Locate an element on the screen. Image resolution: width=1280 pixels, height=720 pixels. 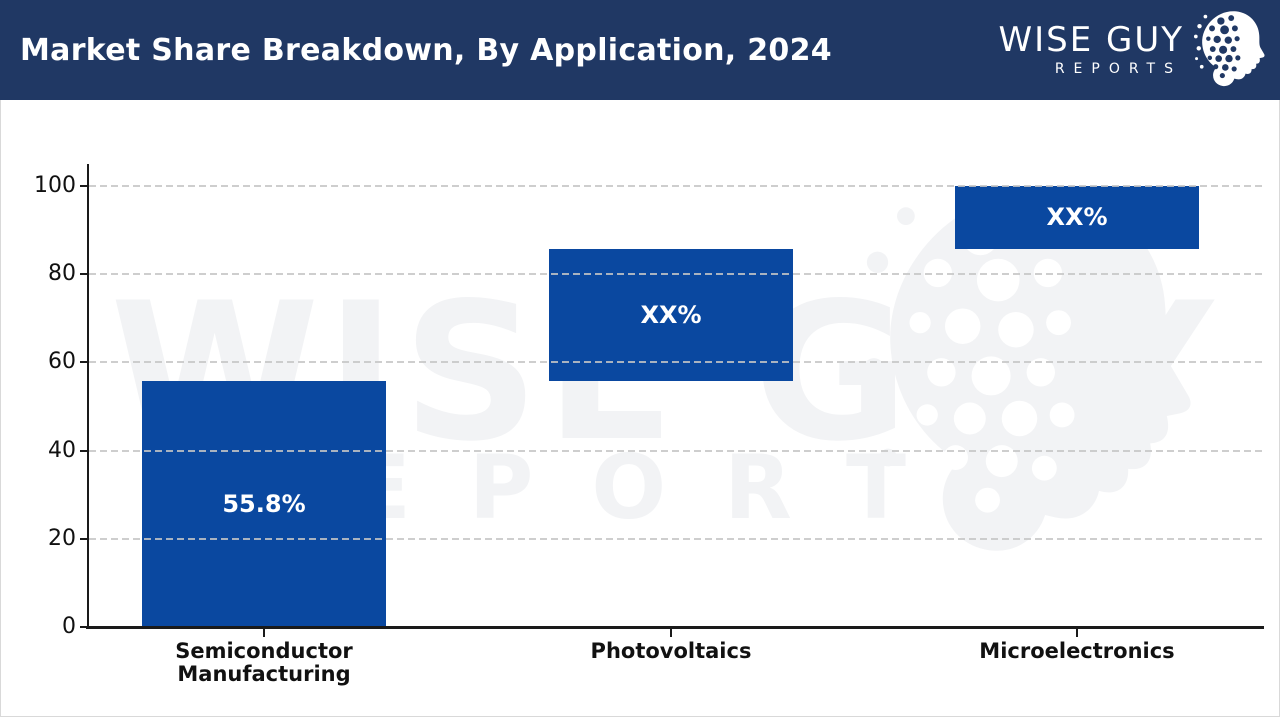
wiseguy-head-icon is located at coordinates (1229, 48).